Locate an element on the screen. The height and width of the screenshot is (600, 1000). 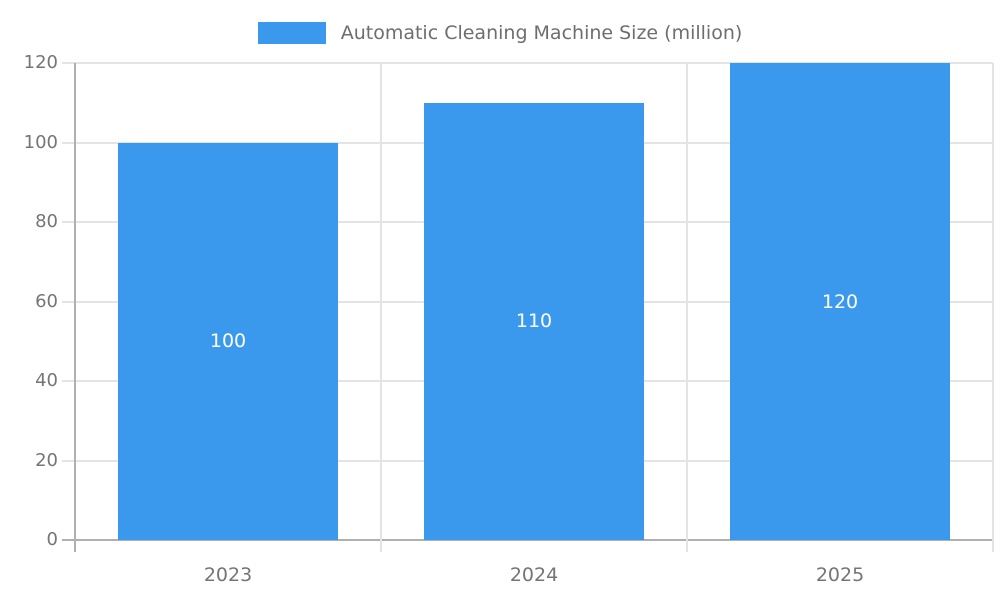
bar-value-label: 120 is located at coordinates (840, 301).